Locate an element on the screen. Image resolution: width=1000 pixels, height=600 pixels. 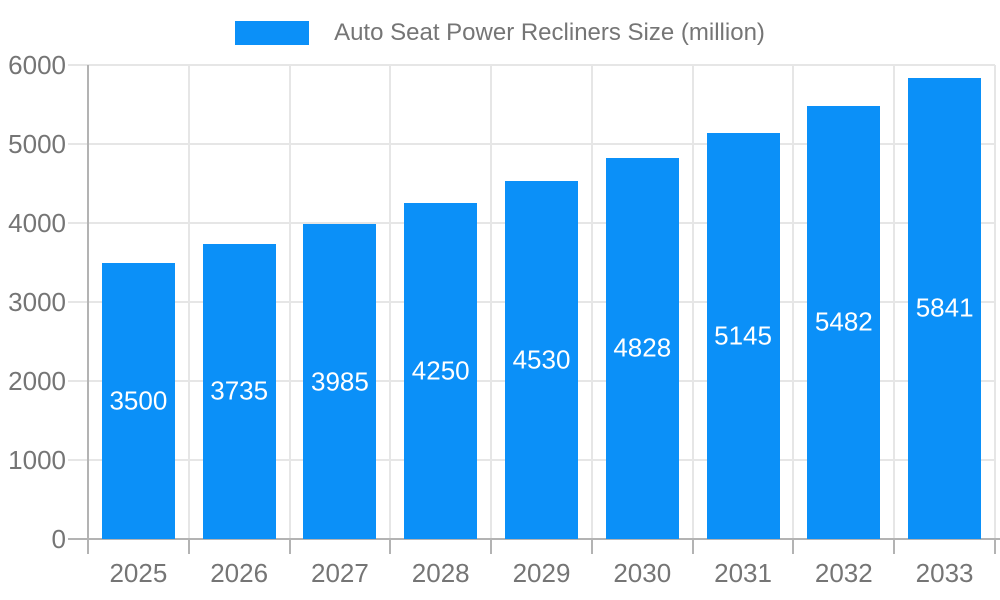
bar: 5145 is located at coordinates (743, 335).